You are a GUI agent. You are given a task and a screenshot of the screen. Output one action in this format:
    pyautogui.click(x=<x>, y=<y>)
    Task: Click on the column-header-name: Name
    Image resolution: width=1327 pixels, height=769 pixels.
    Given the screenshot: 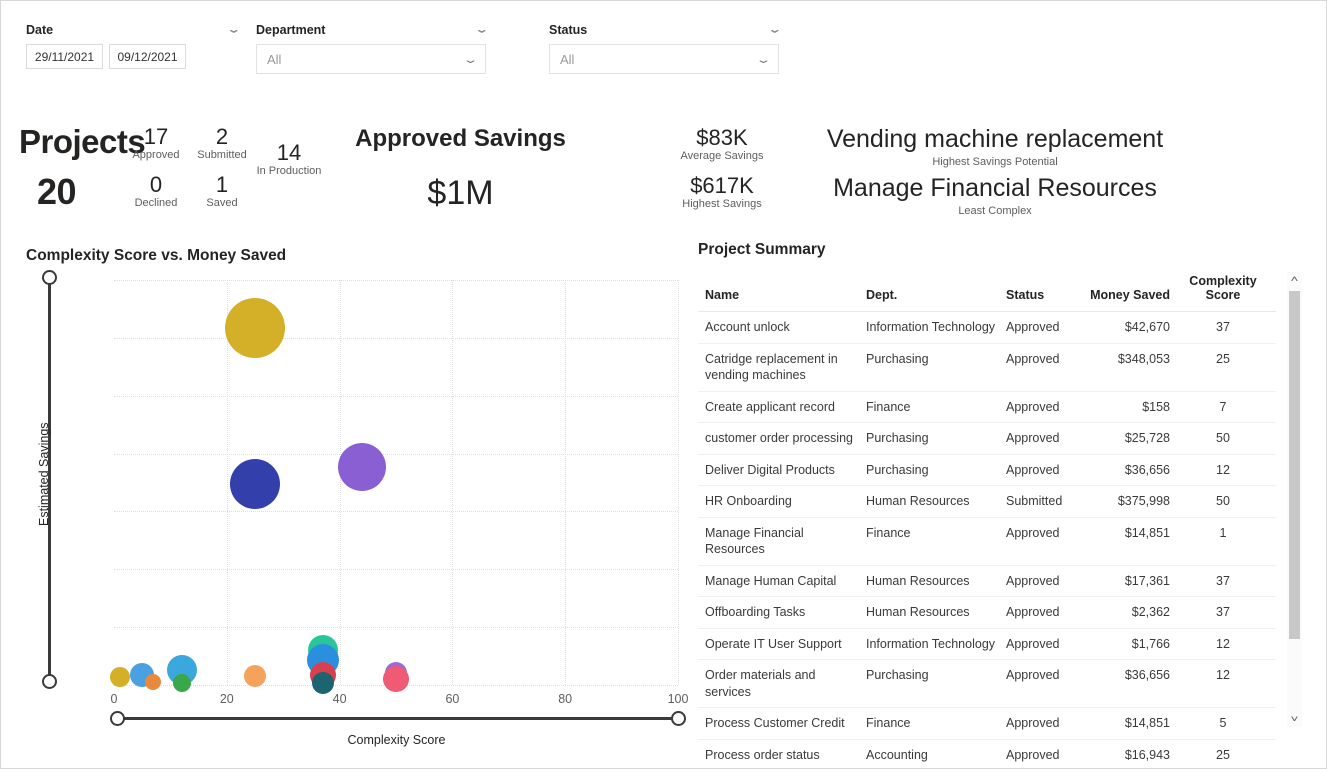 What is the action you would take?
    pyautogui.click(x=782, y=290)
    